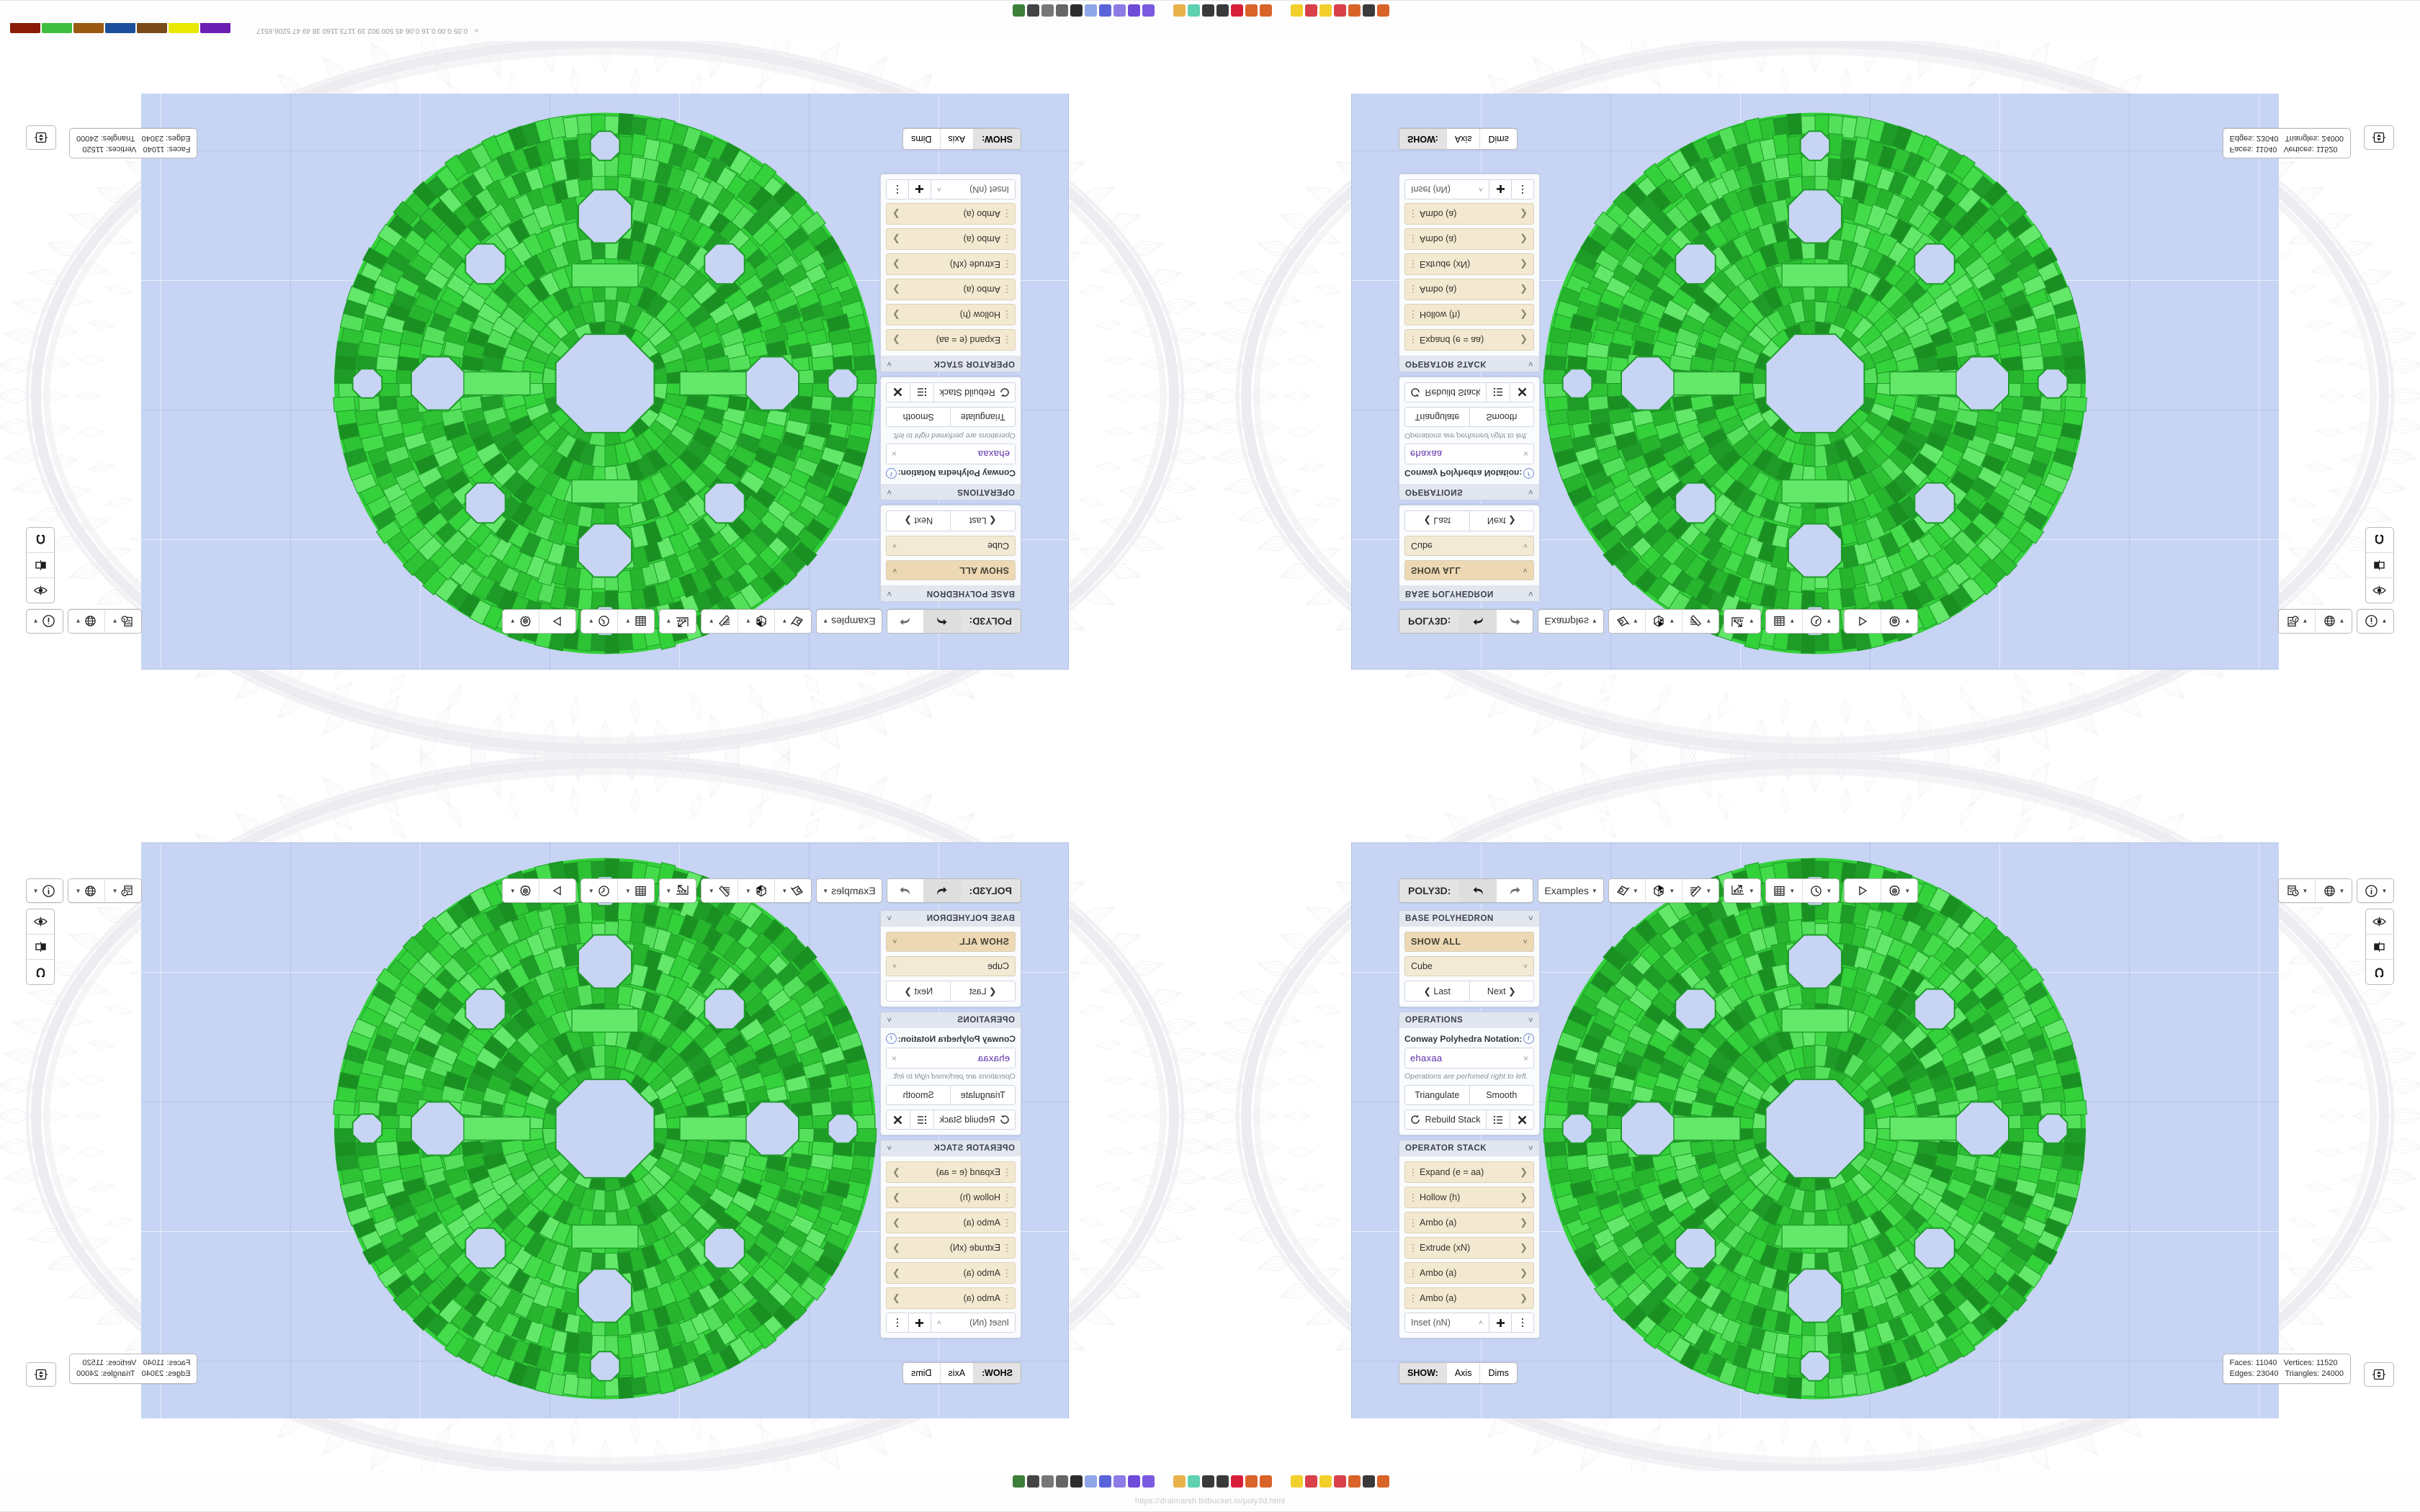  What do you see at coordinates (2375, 621) in the screenshot?
I see `info-icon: ▼` at bounding box center [2375, 621].